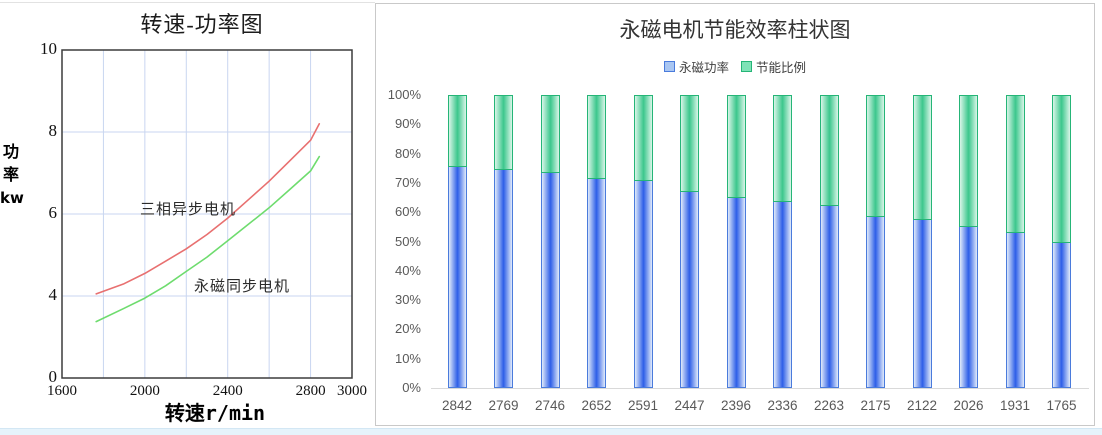 The height and width of the screenshot is (435, 1102). I want to click on right-x-category-label: 2591, so click(643, 405).